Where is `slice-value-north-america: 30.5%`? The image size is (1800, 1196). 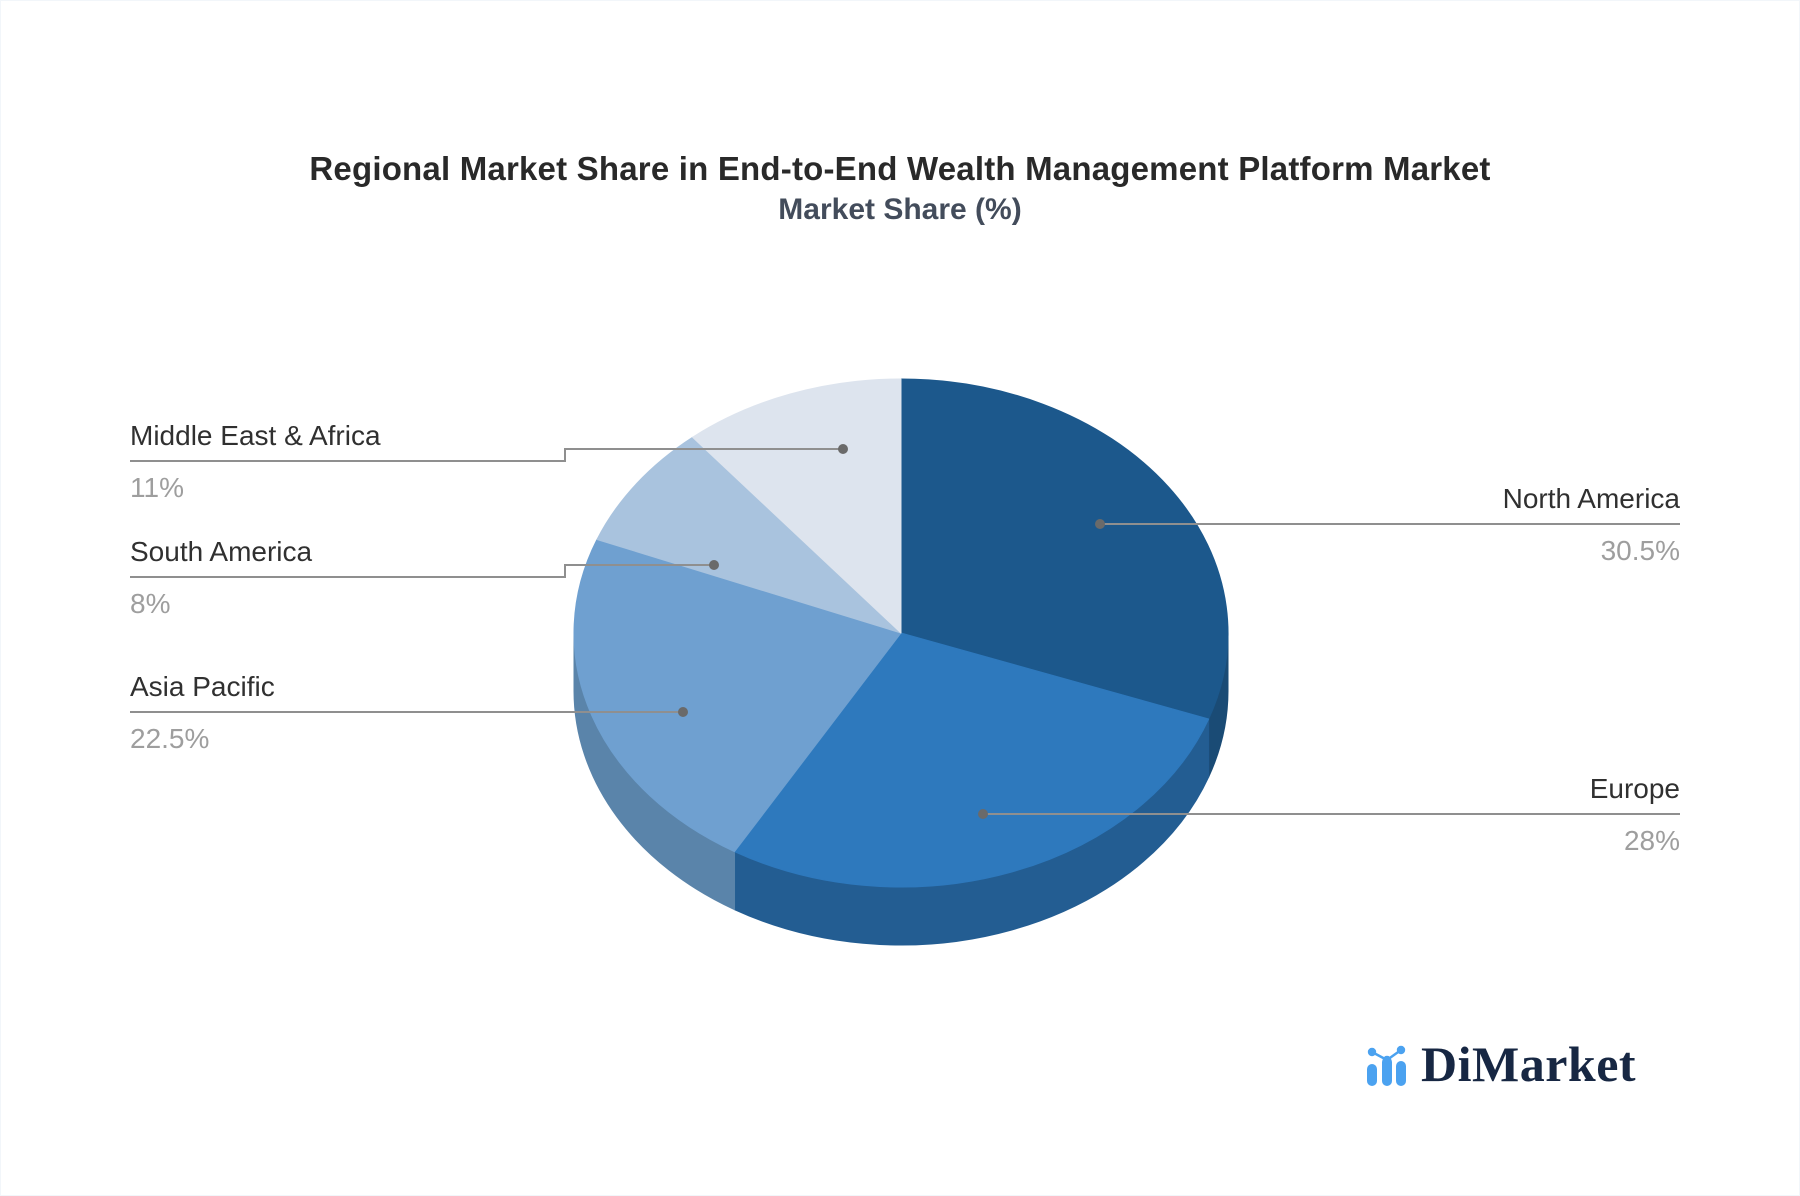
slice-value-north-america: 30.5% is located at coordinates (1640, 550).